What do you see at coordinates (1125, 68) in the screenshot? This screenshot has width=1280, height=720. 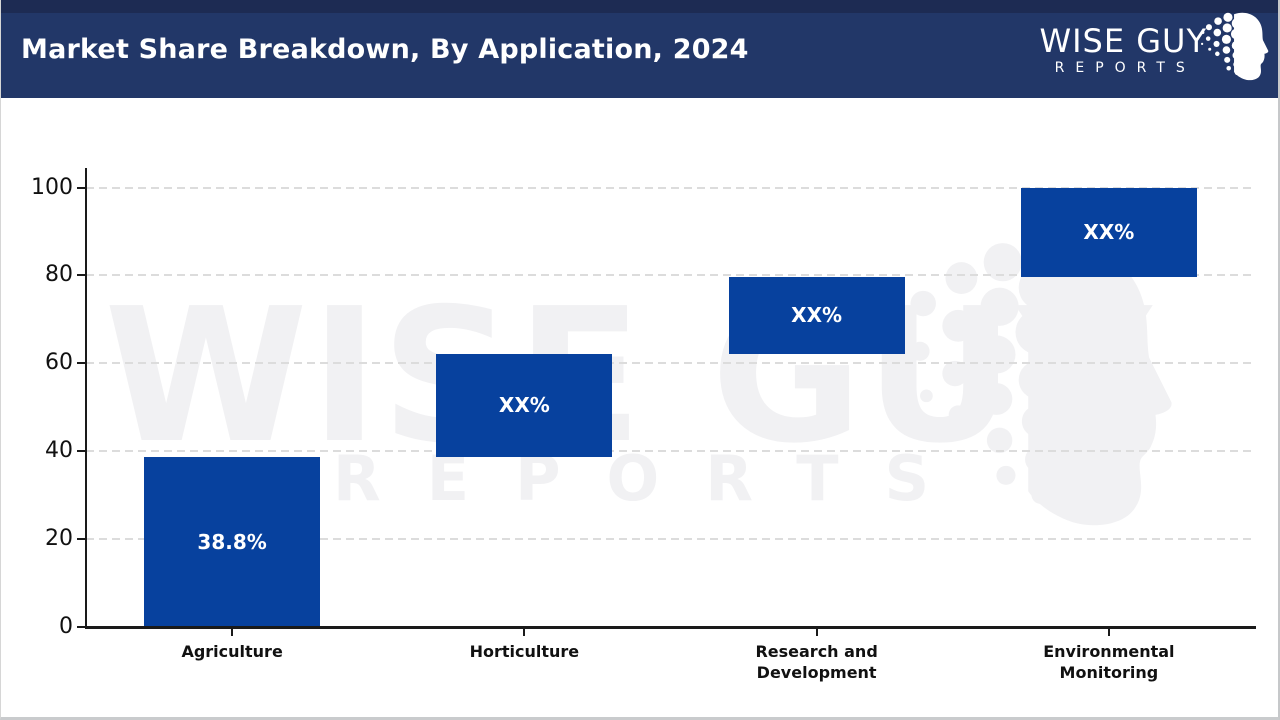 I see `logo-subtitle: REPORTS` at bounding box center [1125, 68].